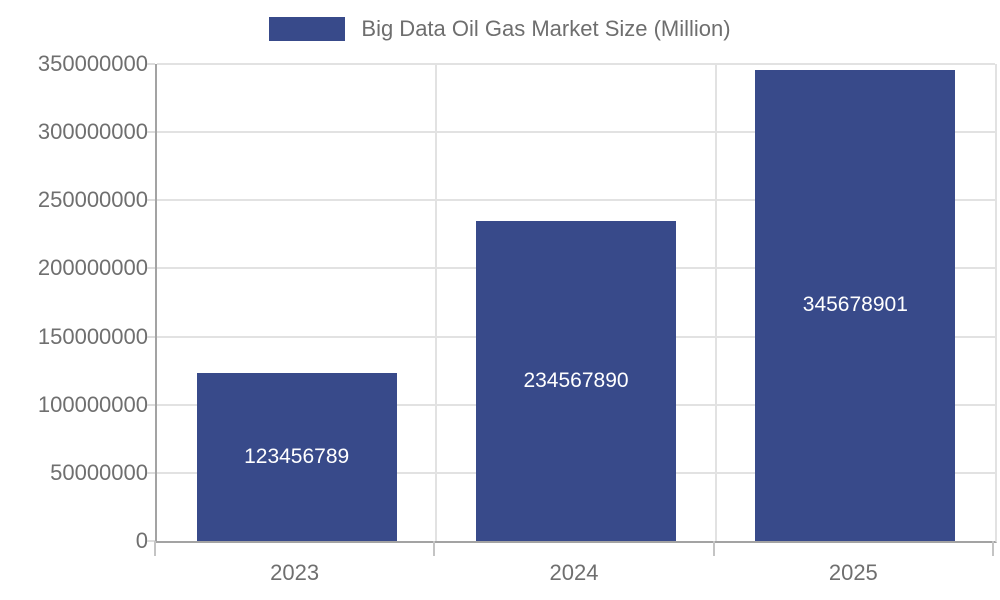  What do you see at coordinates (92, 404) in the screenshot?
I see `y-tick-label: 100000000` at bounding box center [92, 404].